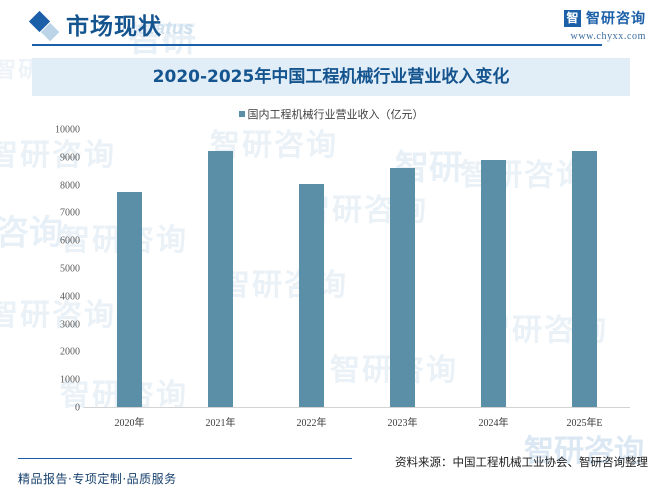 Image resolution: width=662 pixels, height=500 pixels. Describe the element at coordinates (402, 423) in the screenshot. I see `x-axis-tick: 2023年` at that location.